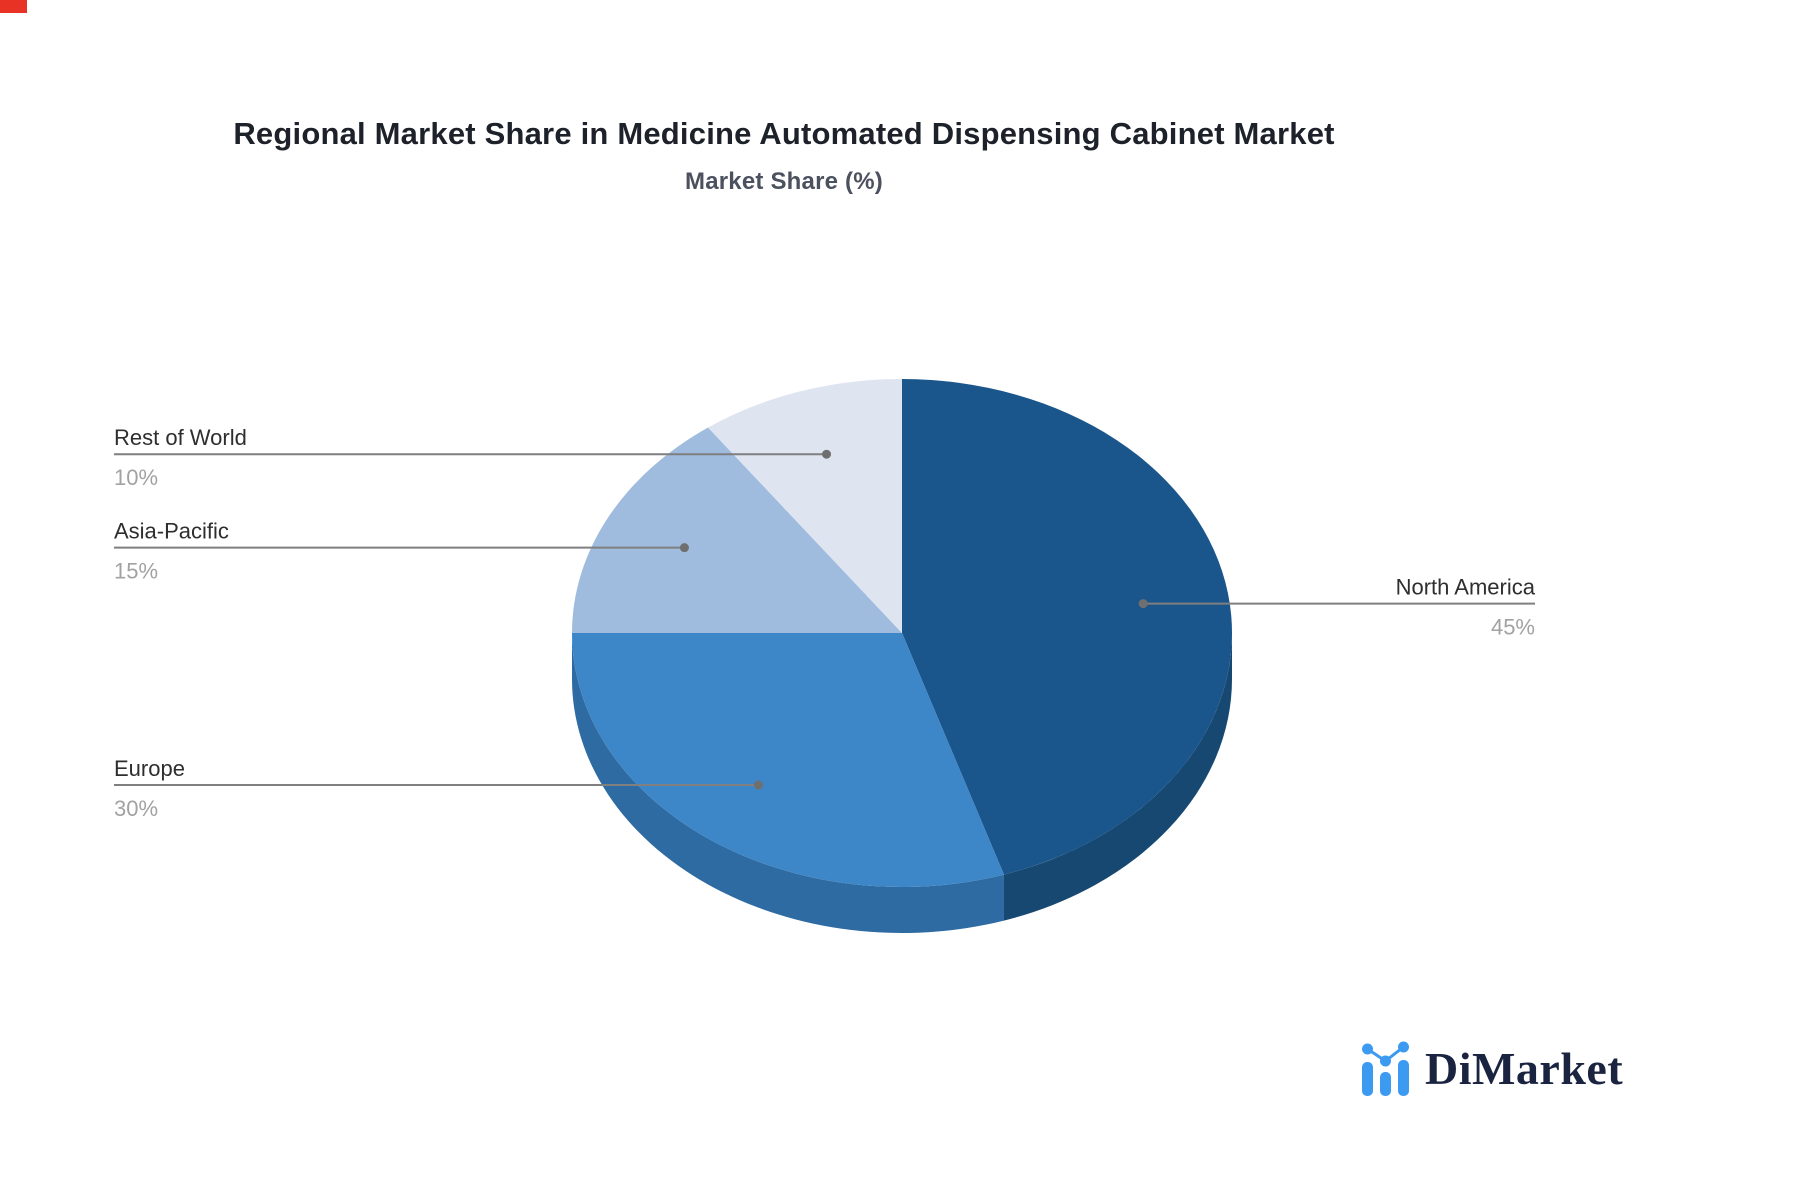 The height and width of the screenshot is (1196, 1800). What do you see at coordinates (827, 454) in the screenshot?
I see `leader-dot-rest-of-world` at bounding box center [827, 454].